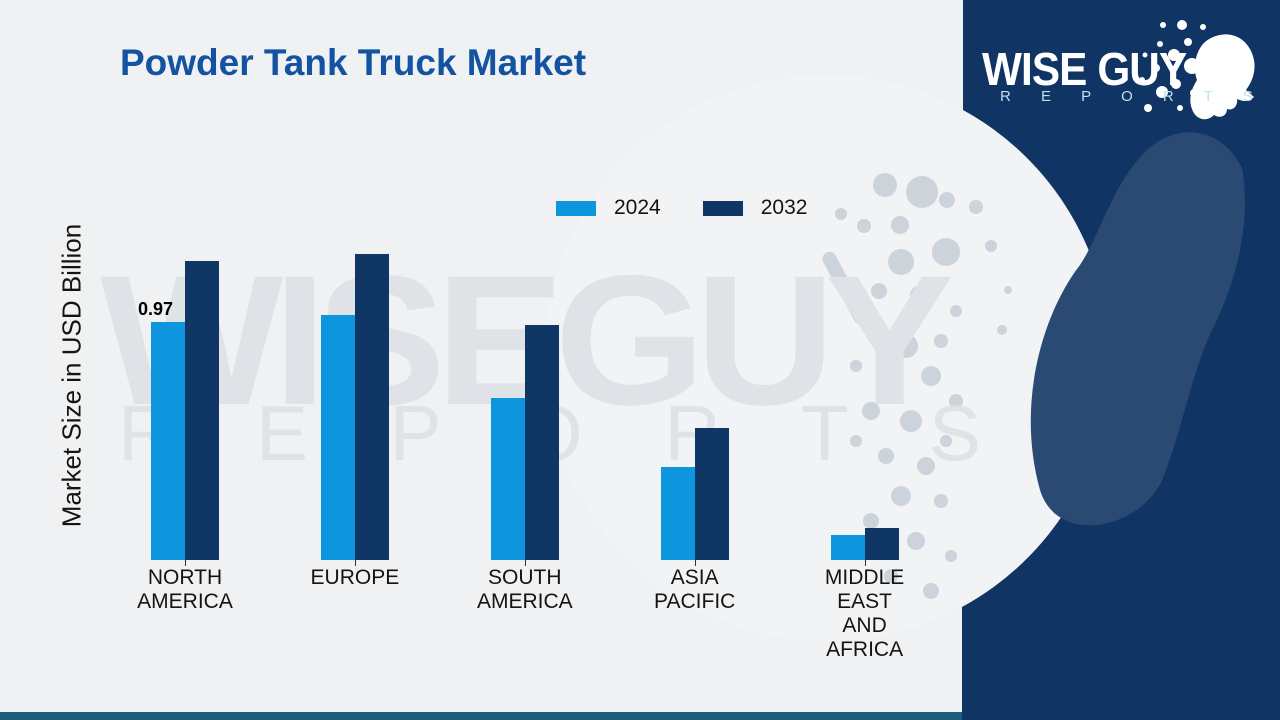 This screenshot has width=1280, height=720. What do you see at coordinates (722, 208) in the screenshot?
I see `legend-swatch-2032` at bounding box center [722, 208].